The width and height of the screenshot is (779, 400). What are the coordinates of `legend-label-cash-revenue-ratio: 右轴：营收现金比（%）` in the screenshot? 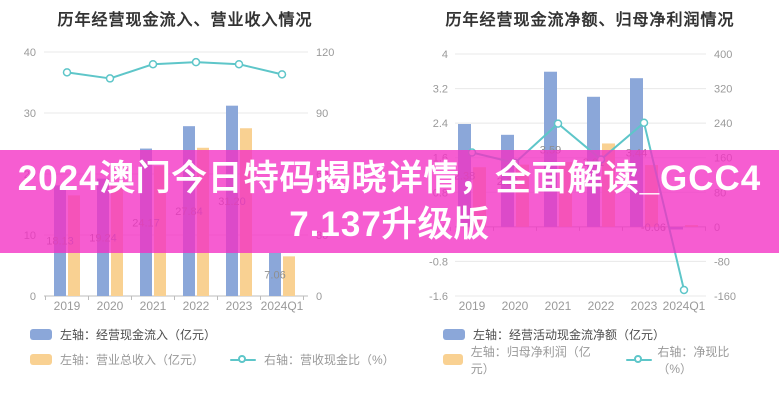 It's located at (329, 360).